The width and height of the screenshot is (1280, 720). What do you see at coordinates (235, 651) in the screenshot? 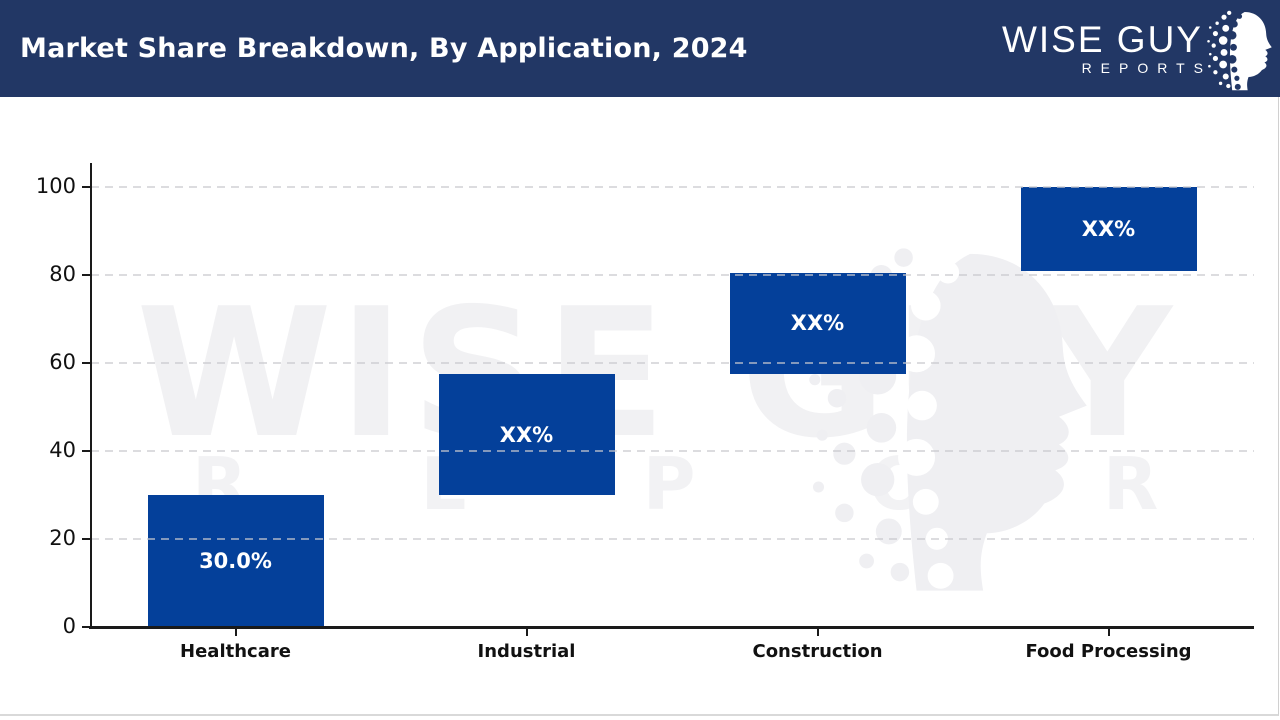
I see `xtick-label-0: Healthcare` at bounding box center [235, 651].